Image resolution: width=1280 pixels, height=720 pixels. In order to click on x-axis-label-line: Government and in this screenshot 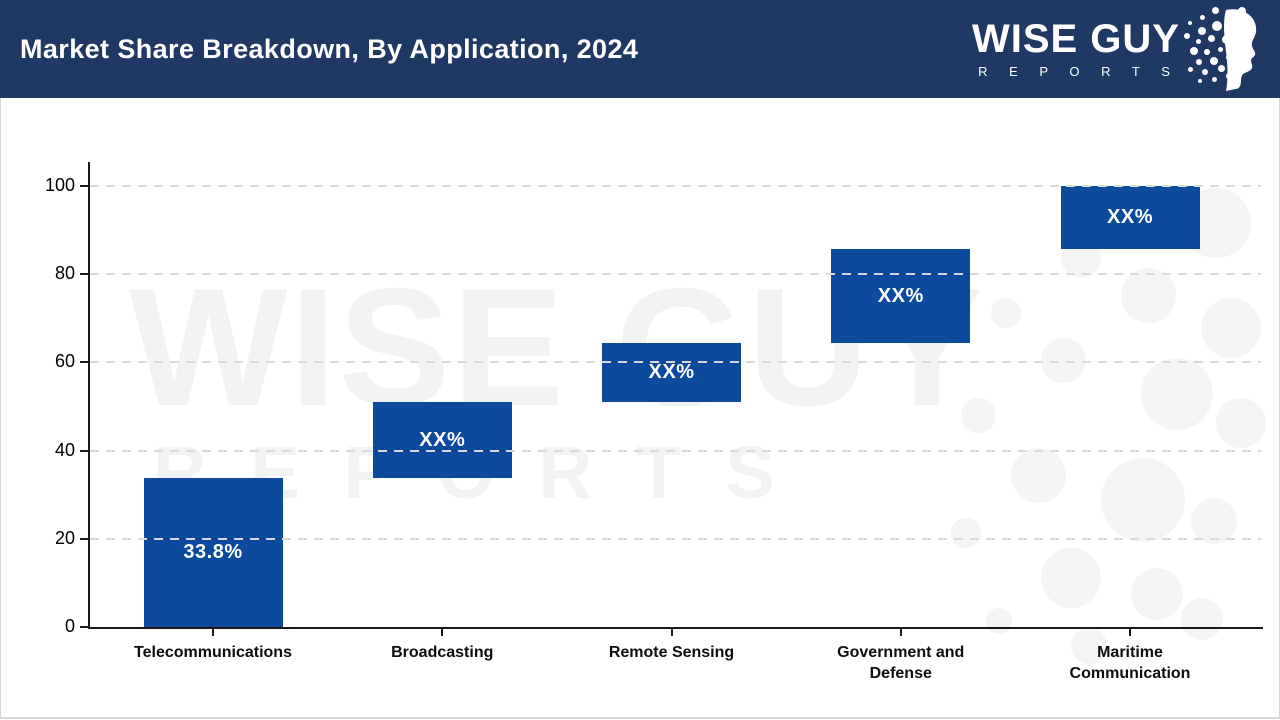, I will do `click(901, 652)`.